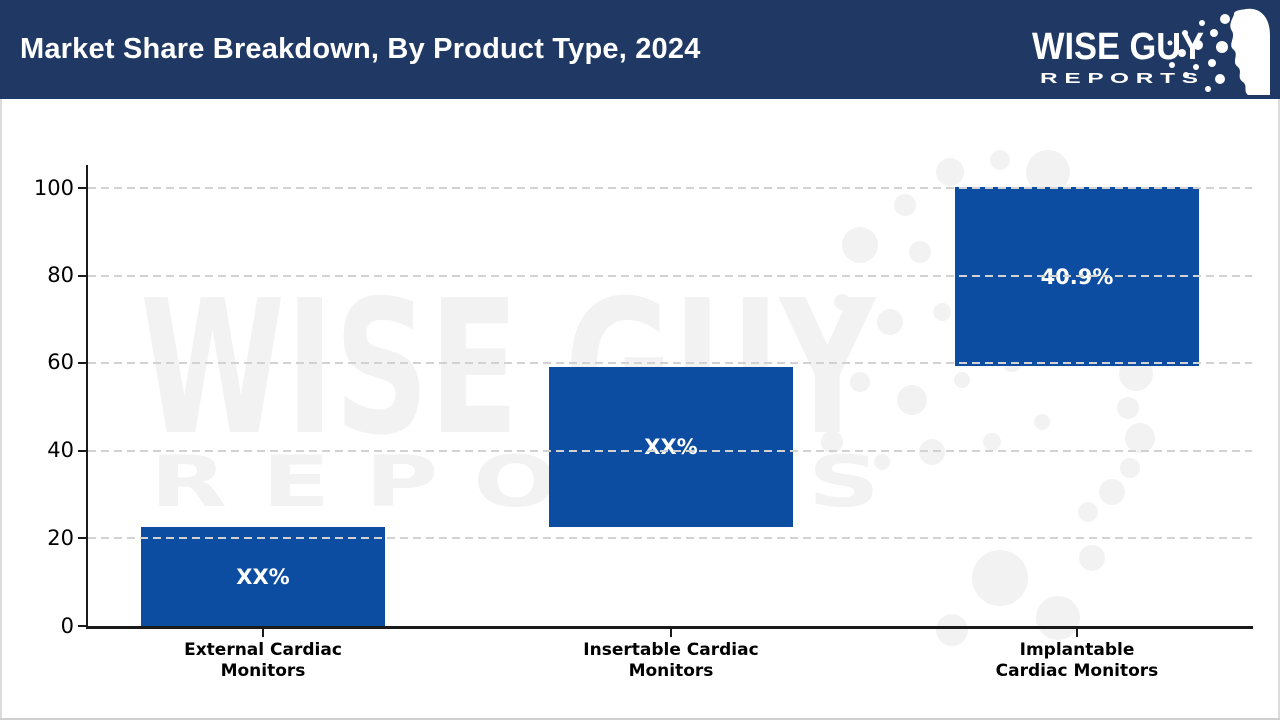 Image resolution: width=1280 pixels, height=720 pixels. I want to click on x-category-label-insertable: Insertable Cardiac Monitors, so click(671, 661).